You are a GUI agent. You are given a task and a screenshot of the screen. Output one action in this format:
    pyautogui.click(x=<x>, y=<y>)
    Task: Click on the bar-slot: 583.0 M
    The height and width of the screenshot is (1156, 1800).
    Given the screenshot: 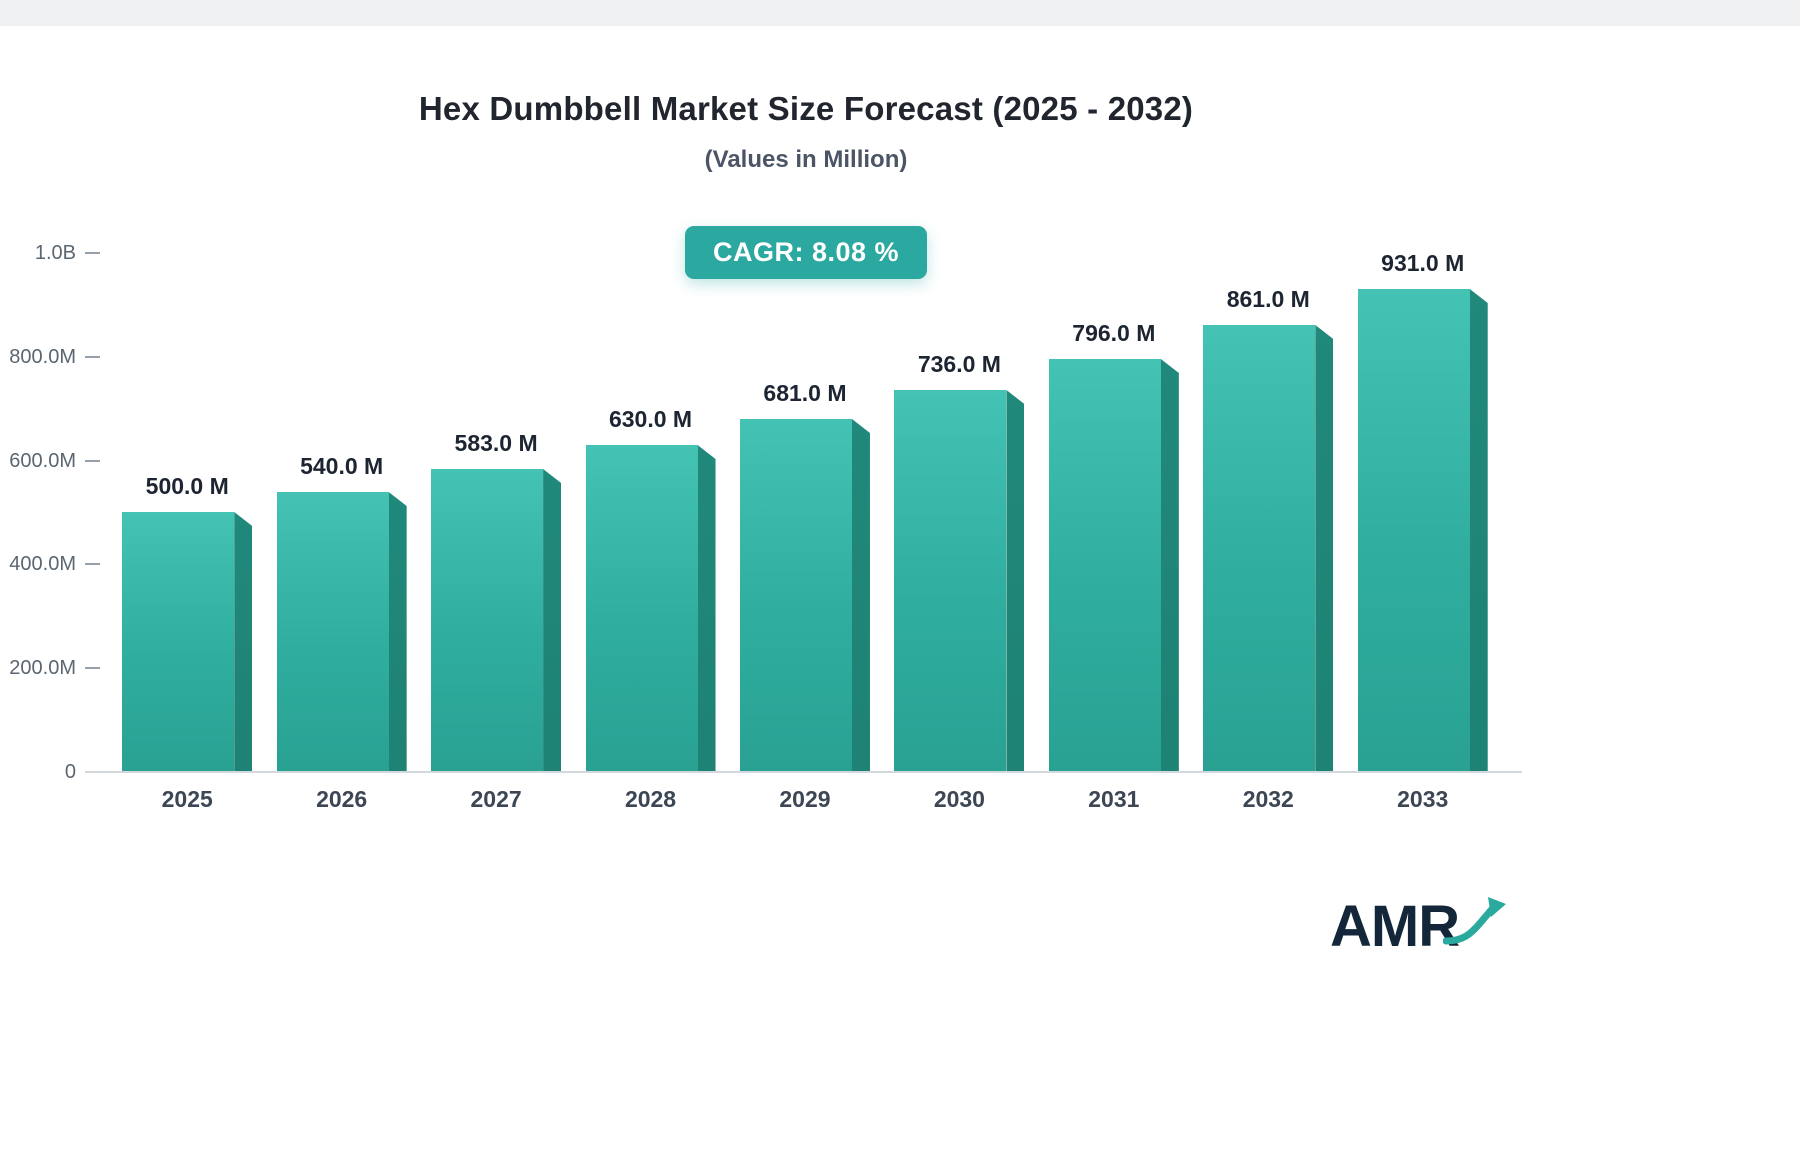 What is the action you would take?
    pyautogui.click(x=496, y=512)
    